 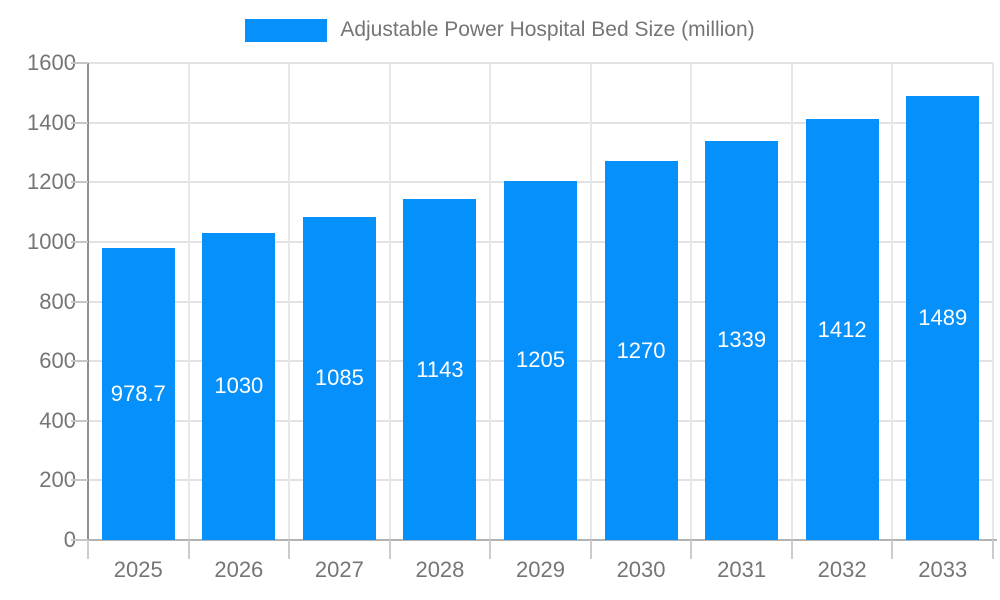 I want to click on bar-value-label-2025: 978.7, so click(x=138, y=394).